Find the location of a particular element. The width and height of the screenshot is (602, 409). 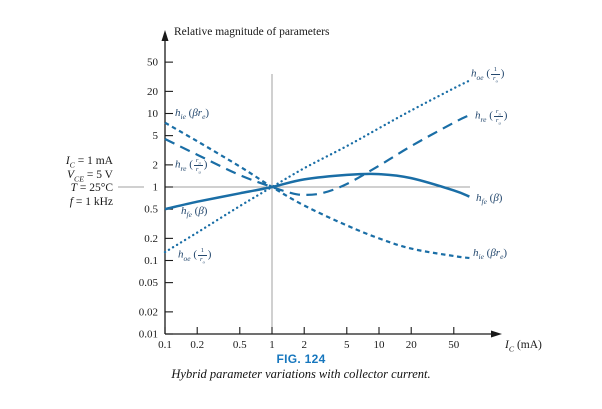

curve-label-hre-left: hre (rπ ru) is located at coordinates (191, 165).